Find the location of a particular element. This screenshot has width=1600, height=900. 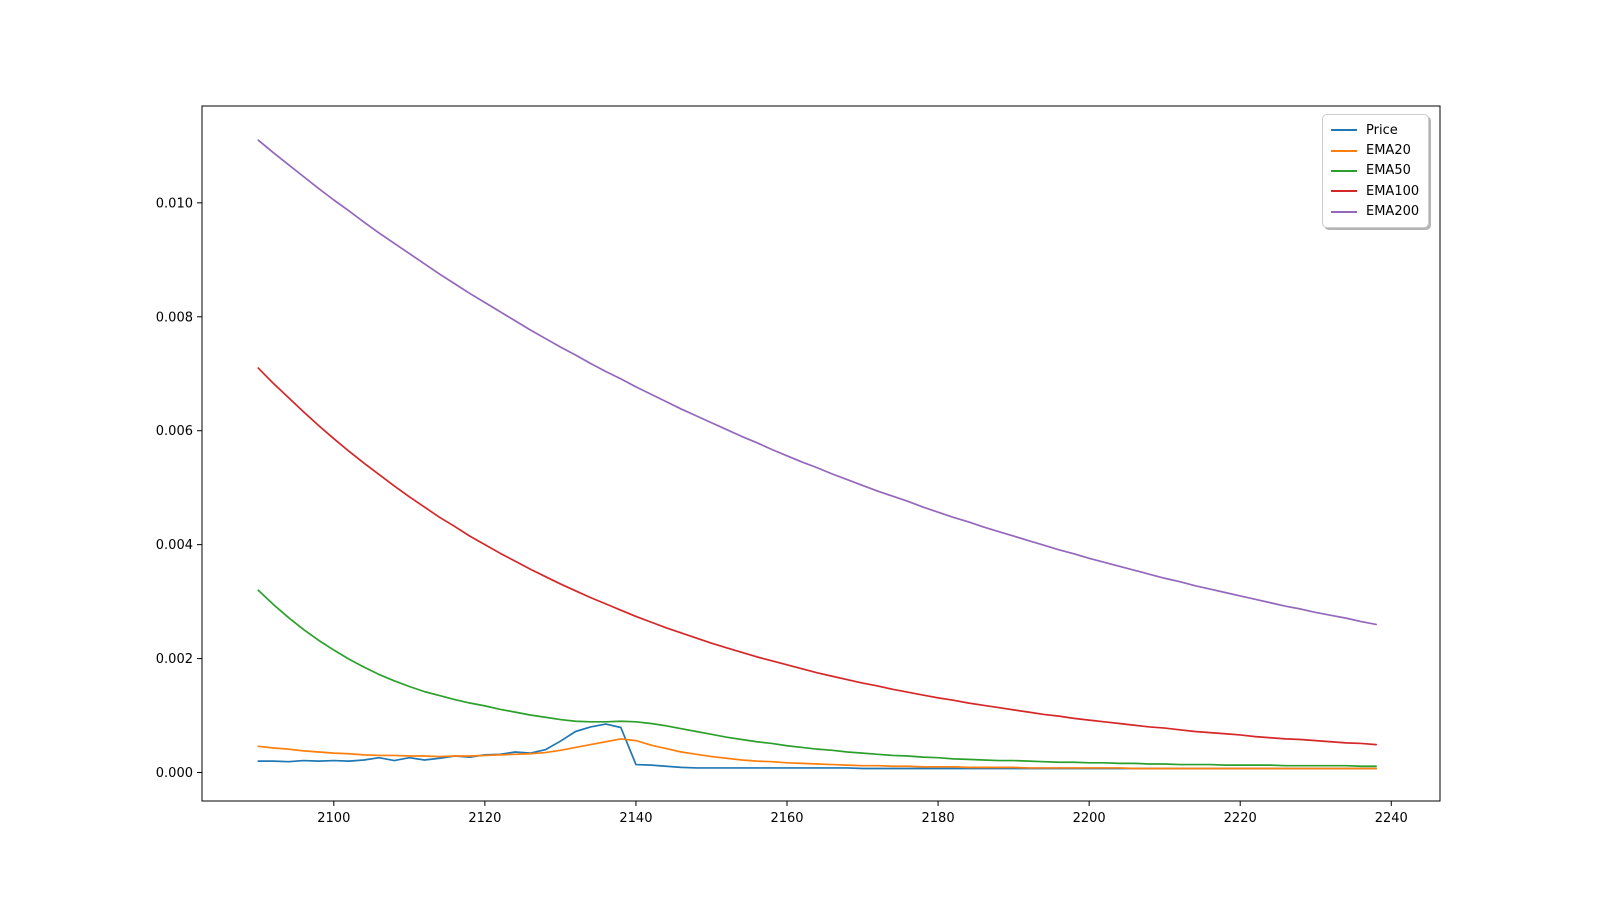

y-tick-label: 0.006 is located at coordinates (174, 431).